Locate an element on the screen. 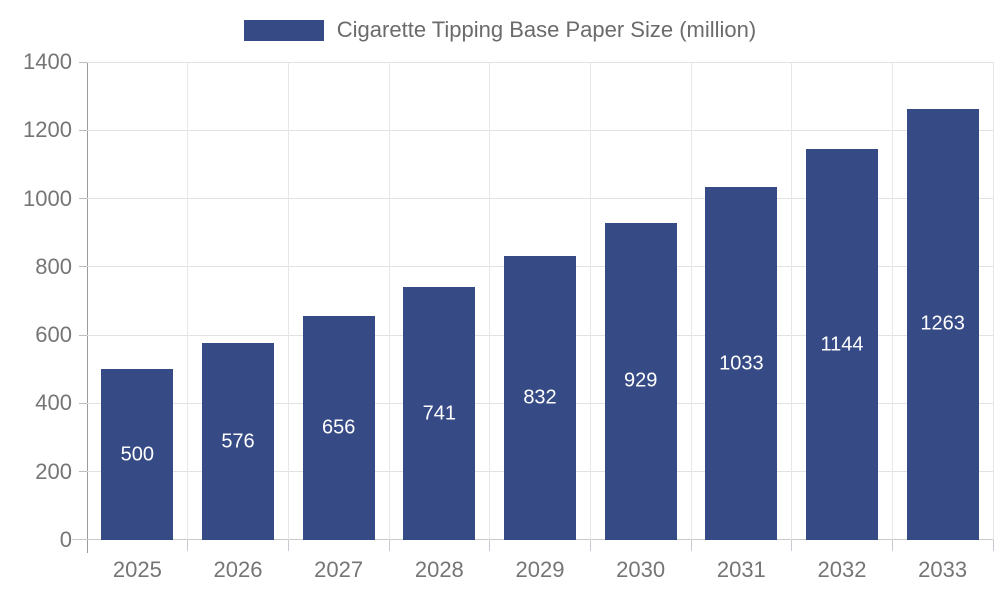 The width and height of the screenshot is (1000, 600). y-tick-label: 0 is located at coordinates (65, 539).